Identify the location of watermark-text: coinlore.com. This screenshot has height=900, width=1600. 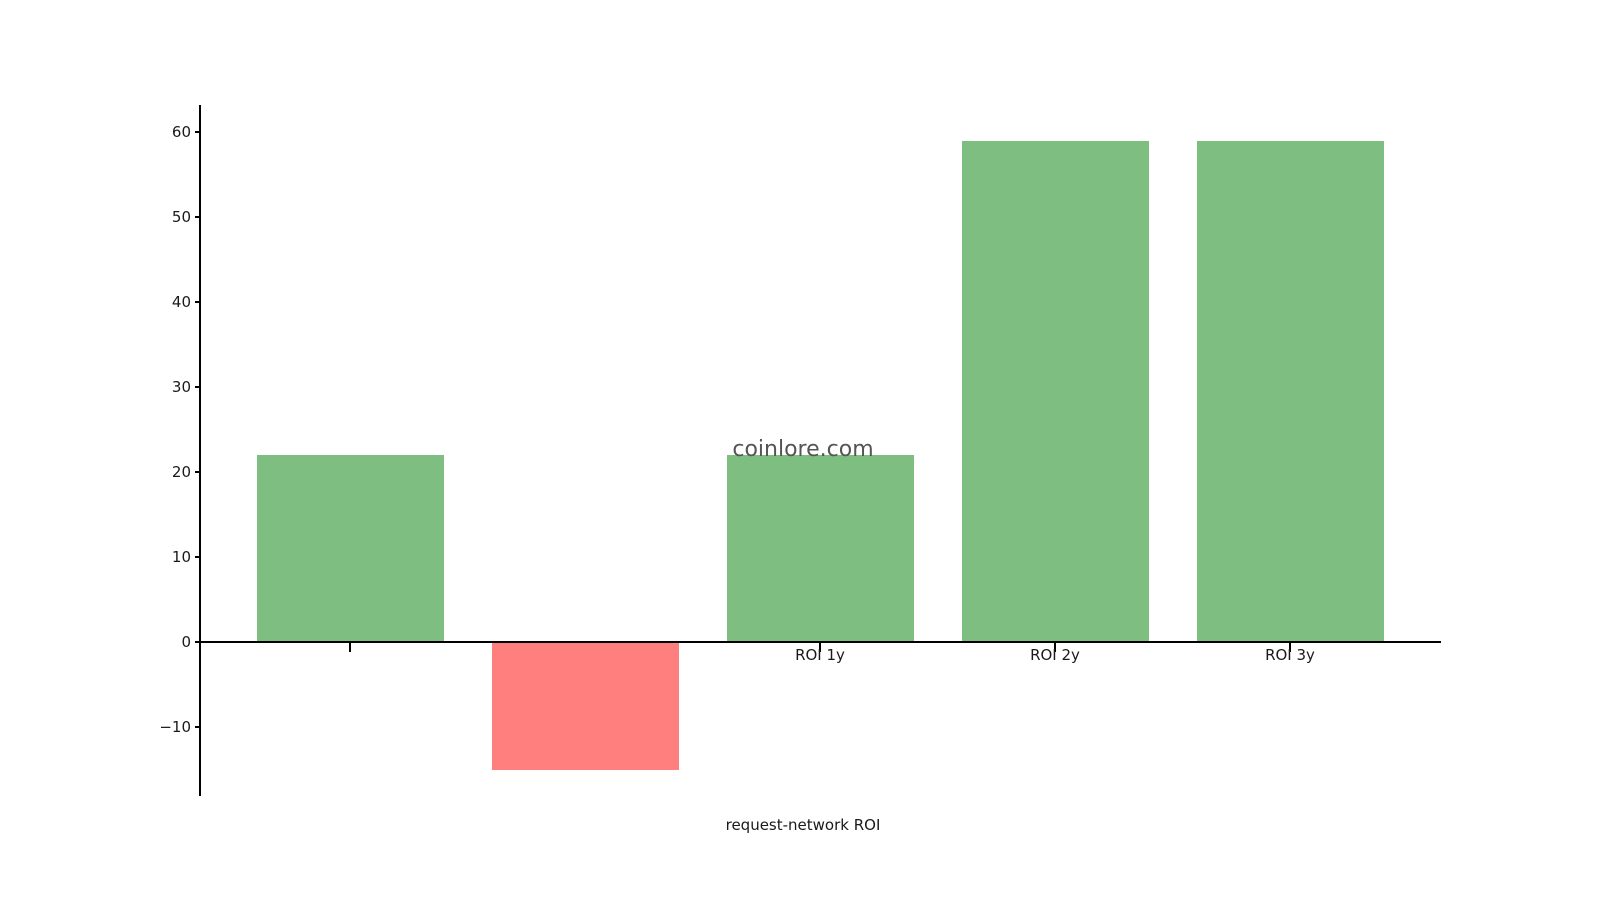
(803, 449).